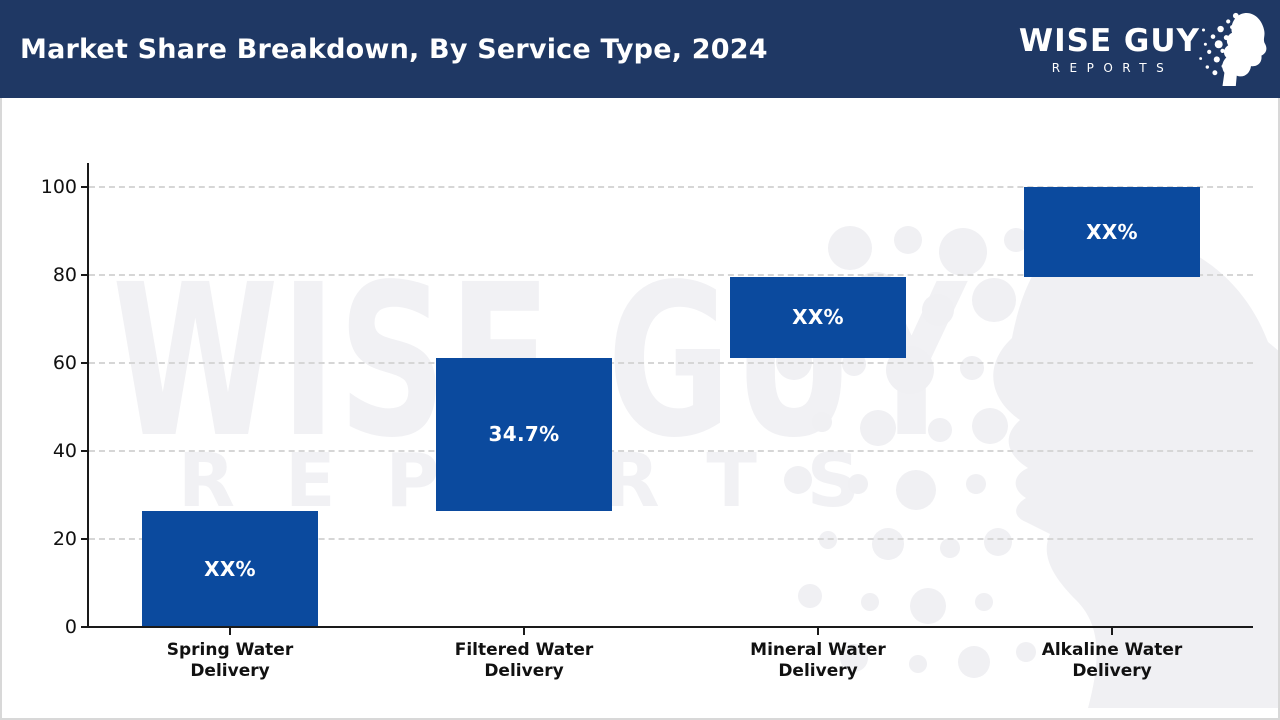  What do you see at coordinates (64, 539) in the screenshot?
I see `y-tick-label: 20` at bounding box center [64, 539].